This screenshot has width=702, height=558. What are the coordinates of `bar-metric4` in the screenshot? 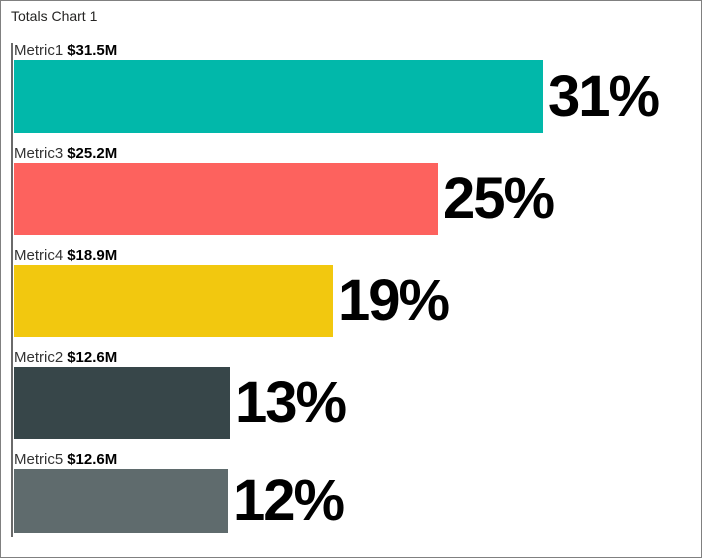 It's located at (173, 301).